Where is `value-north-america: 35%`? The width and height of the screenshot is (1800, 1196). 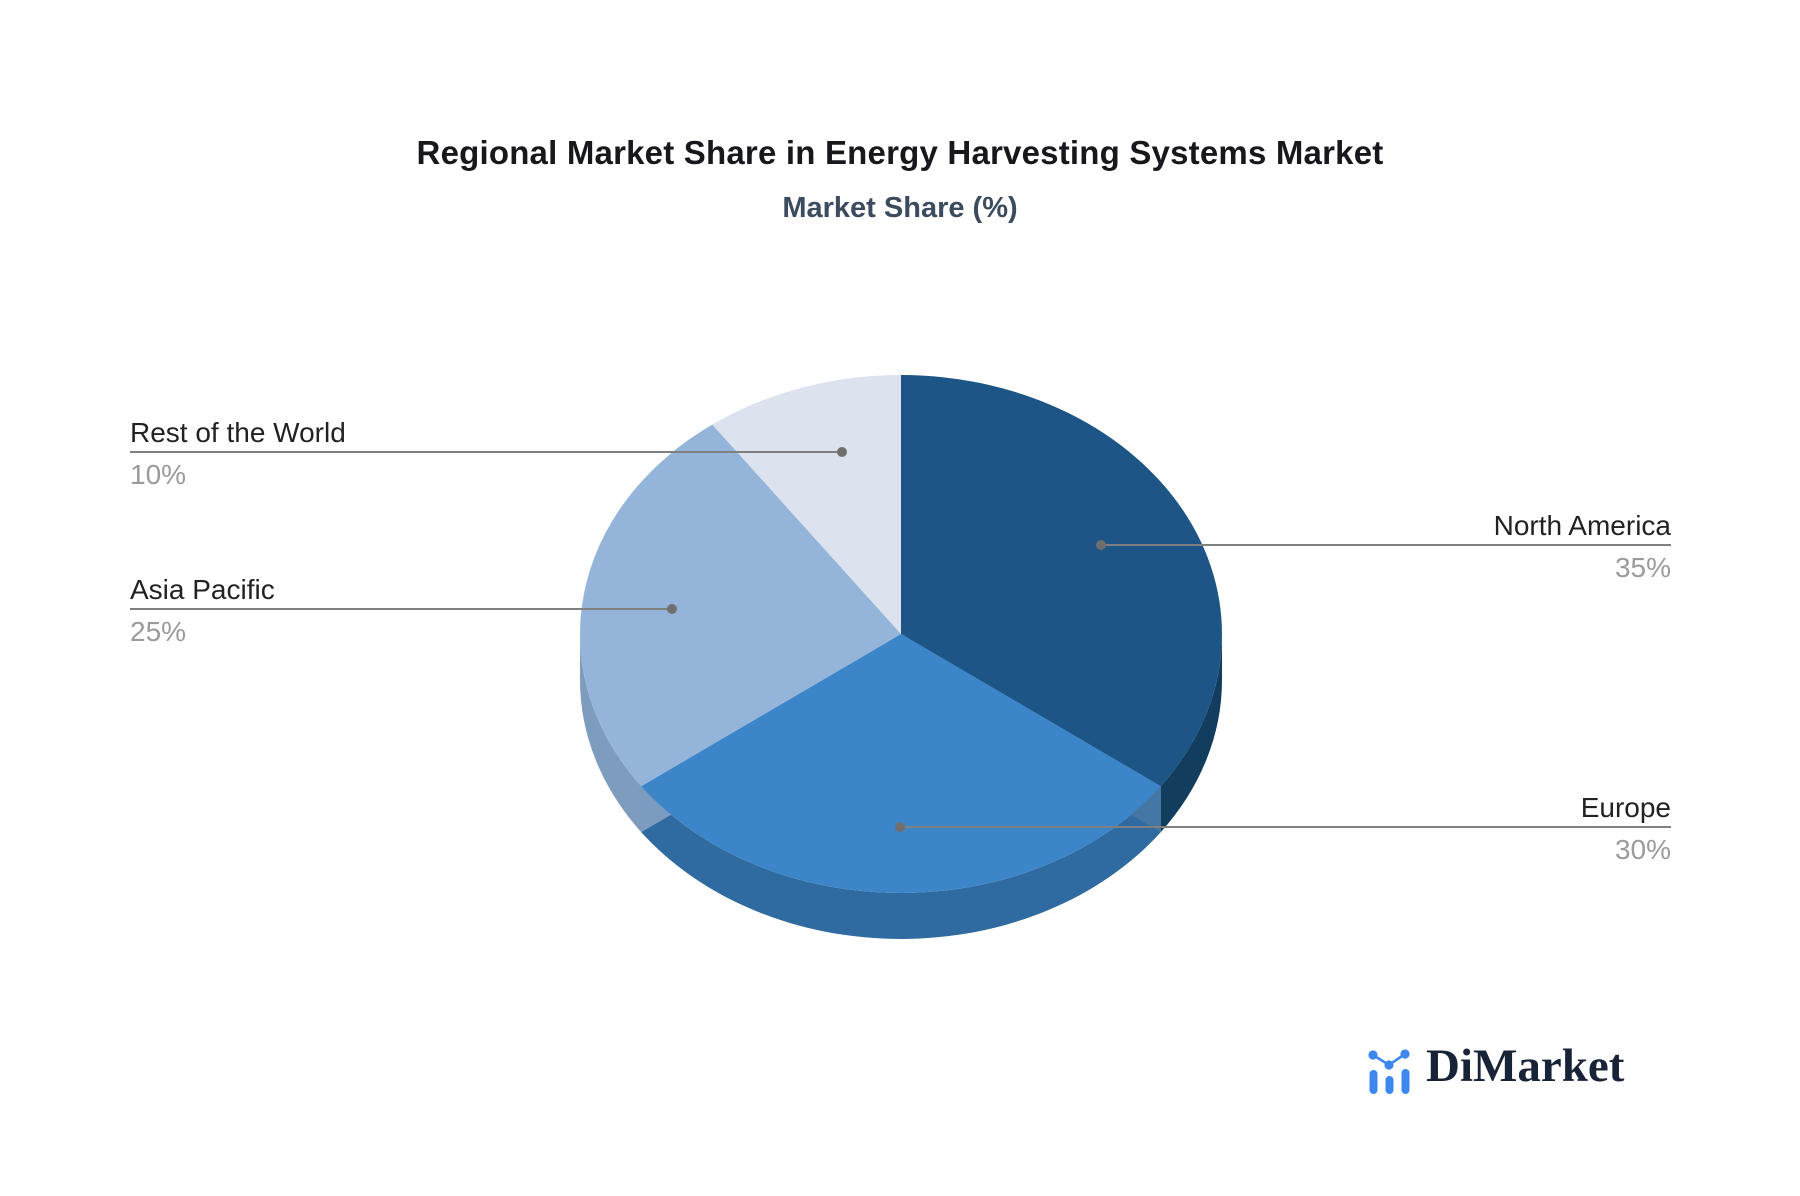
value-north-america: 35% is located at coordinates (1642, 567).